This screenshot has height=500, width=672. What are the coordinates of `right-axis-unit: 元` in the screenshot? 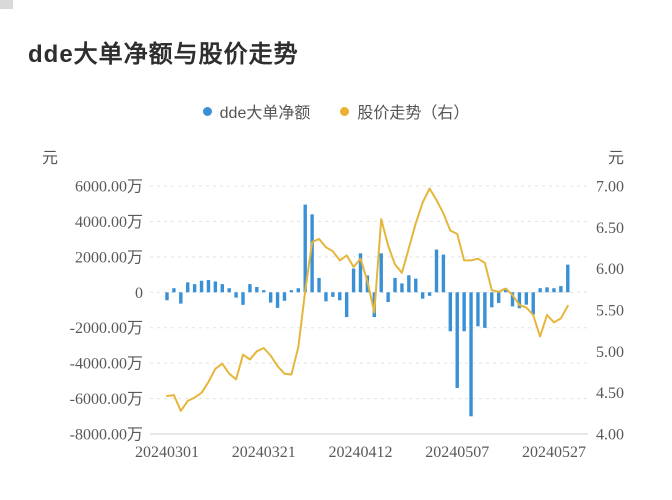 It's located at (616, 158).